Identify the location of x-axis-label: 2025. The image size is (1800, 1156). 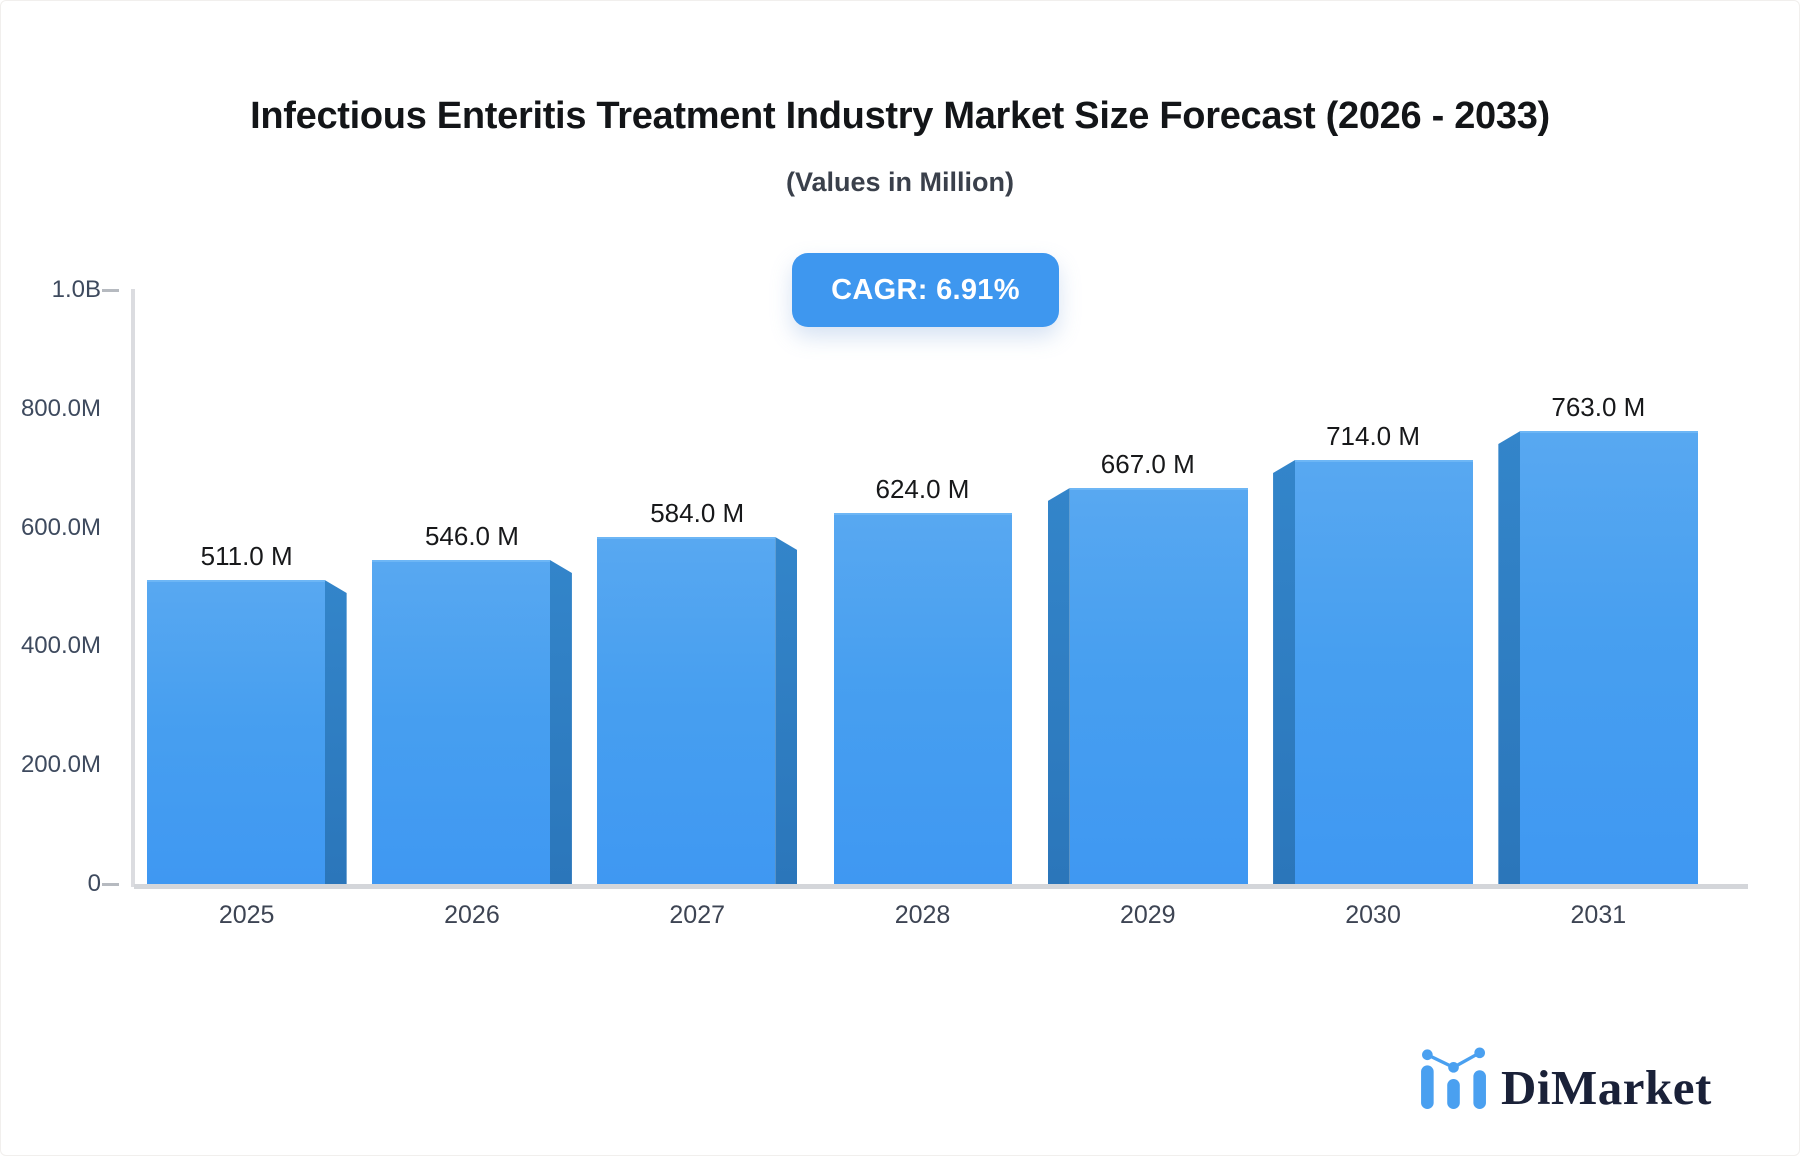
(246, 915).